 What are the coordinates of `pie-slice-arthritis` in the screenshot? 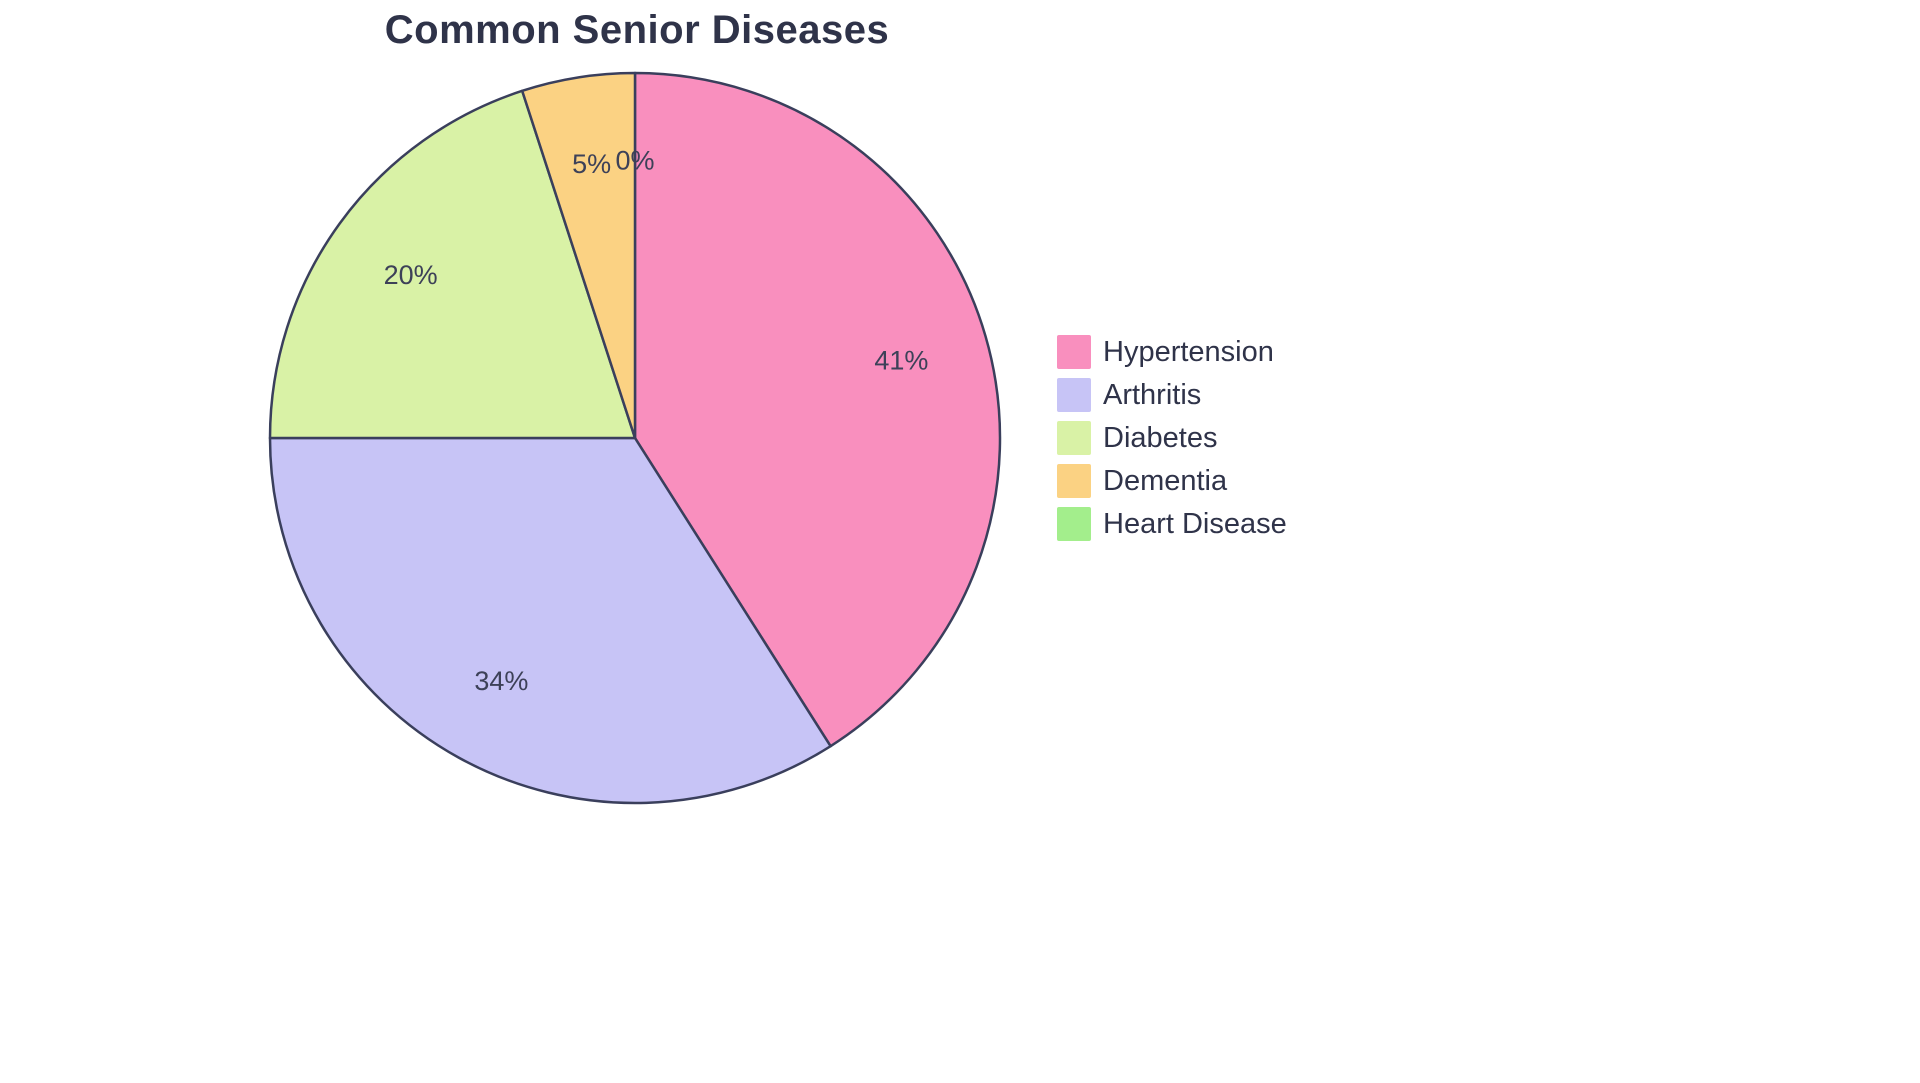 It's located at (550, 620).